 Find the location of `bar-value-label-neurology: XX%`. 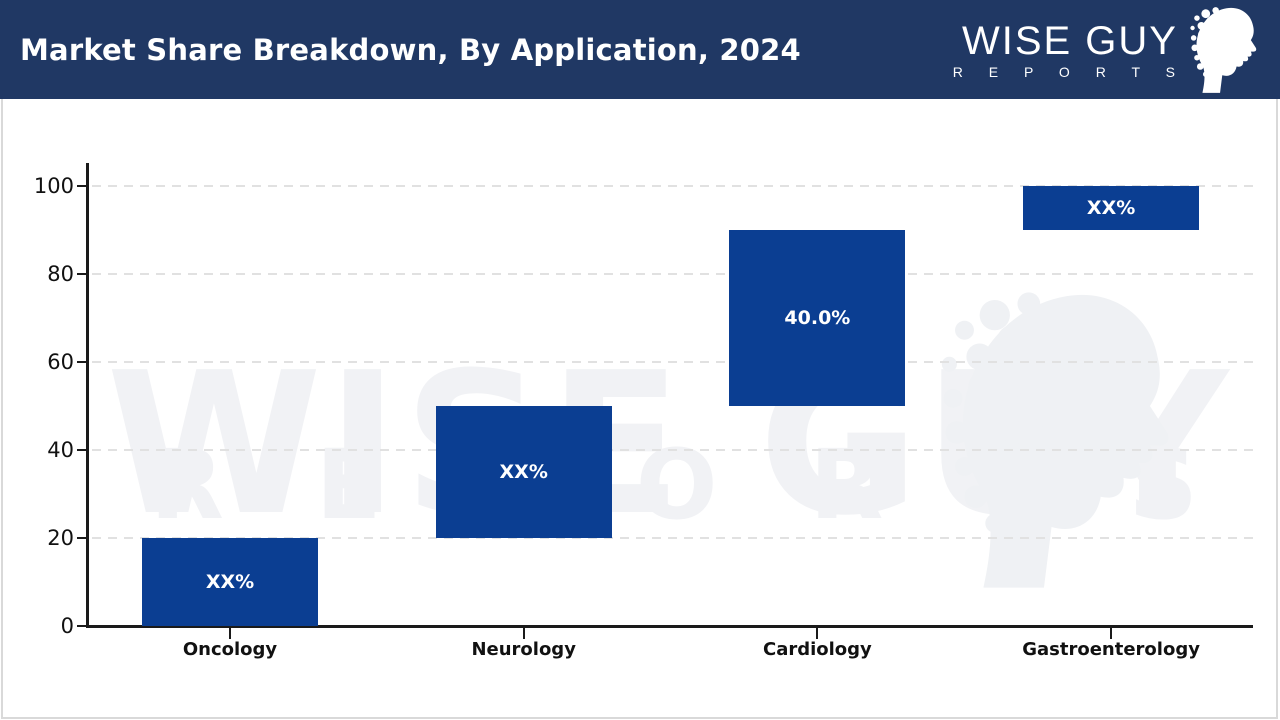

bar-value-label-neurology: XX% is located at coordinates (523, 472).